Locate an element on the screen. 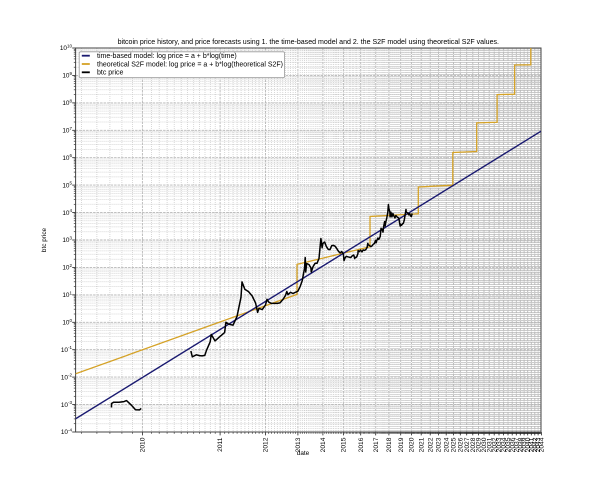  svg-text: 2026 is located at coordinates (460, 444).